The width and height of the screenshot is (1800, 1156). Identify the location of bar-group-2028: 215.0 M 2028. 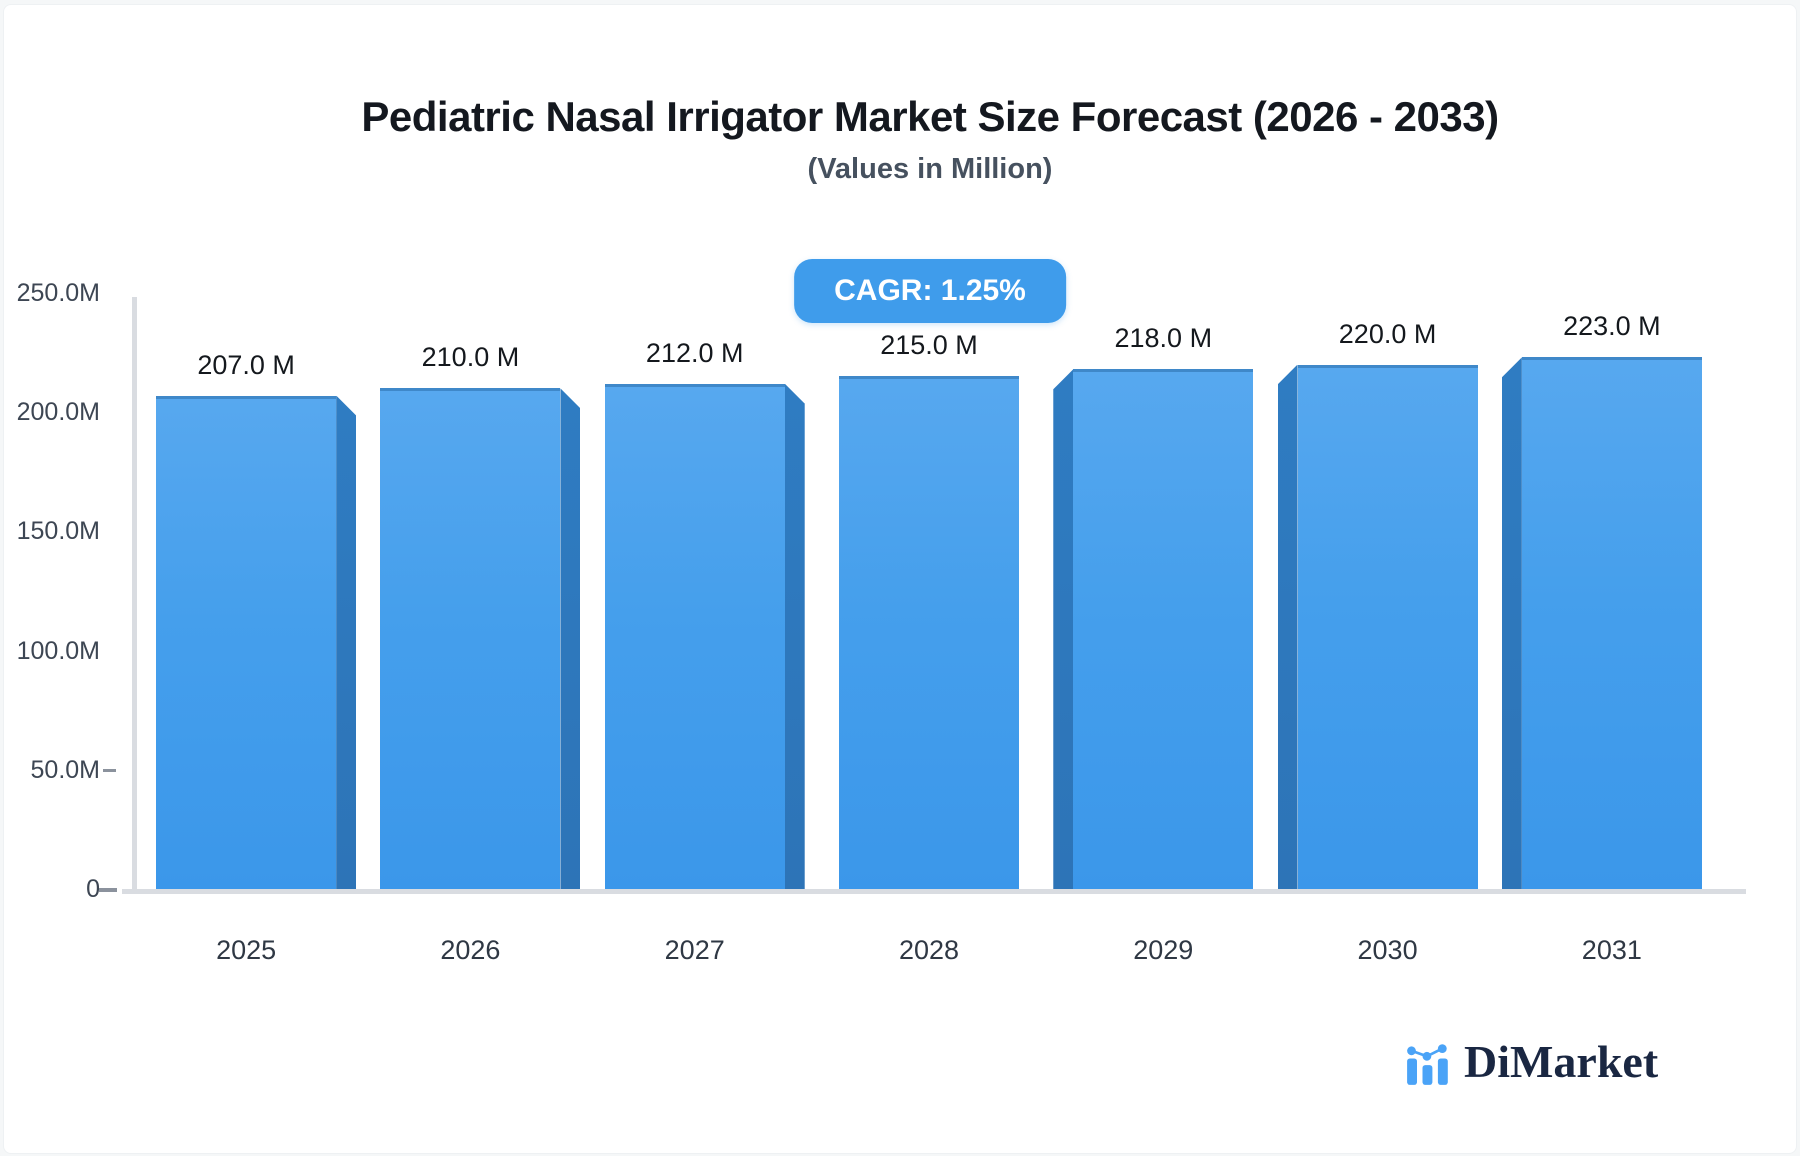
(929, 629).